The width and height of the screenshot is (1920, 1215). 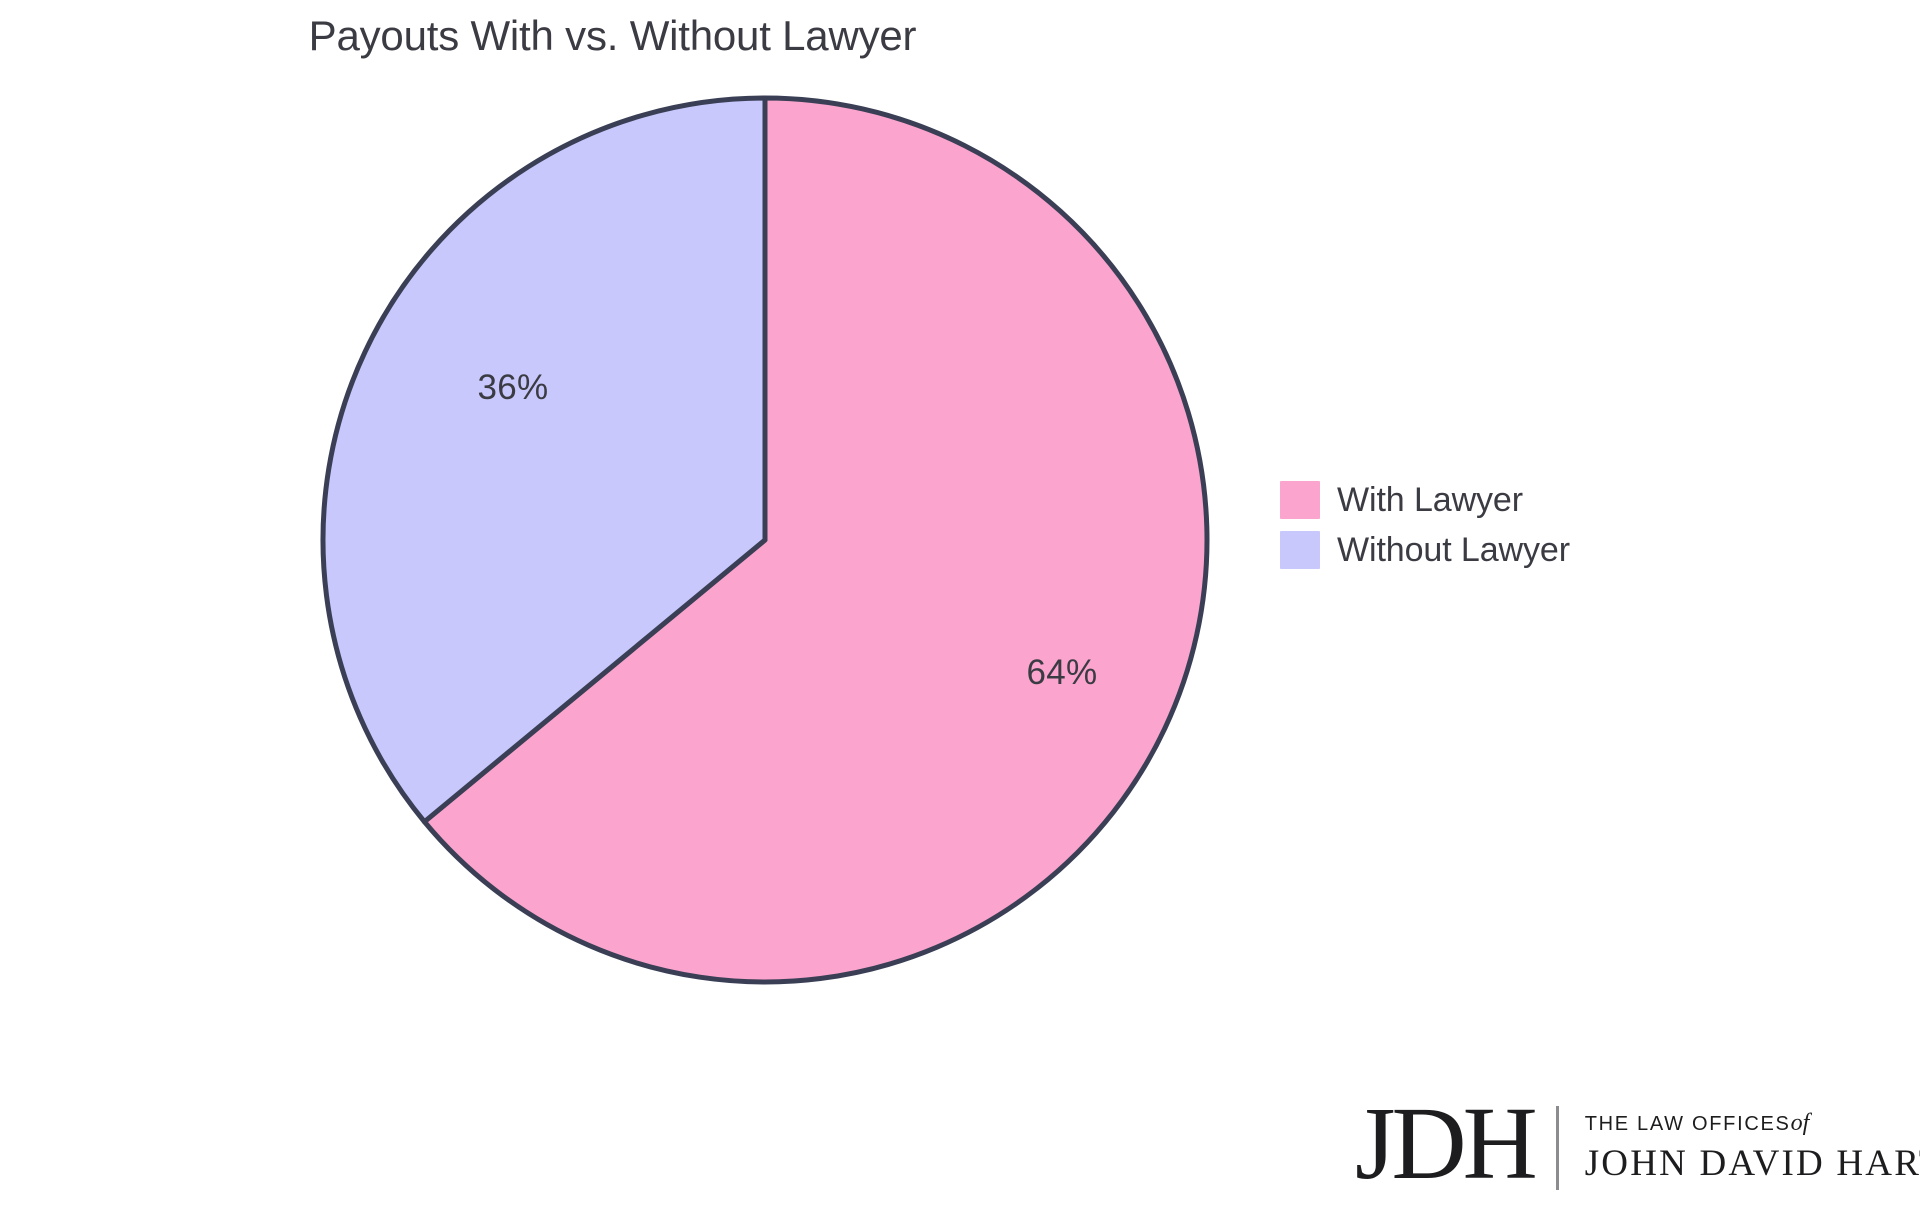 I want to click on logo-firm-name: JOHN DAVID HART, so click(x=1752, y=1163).